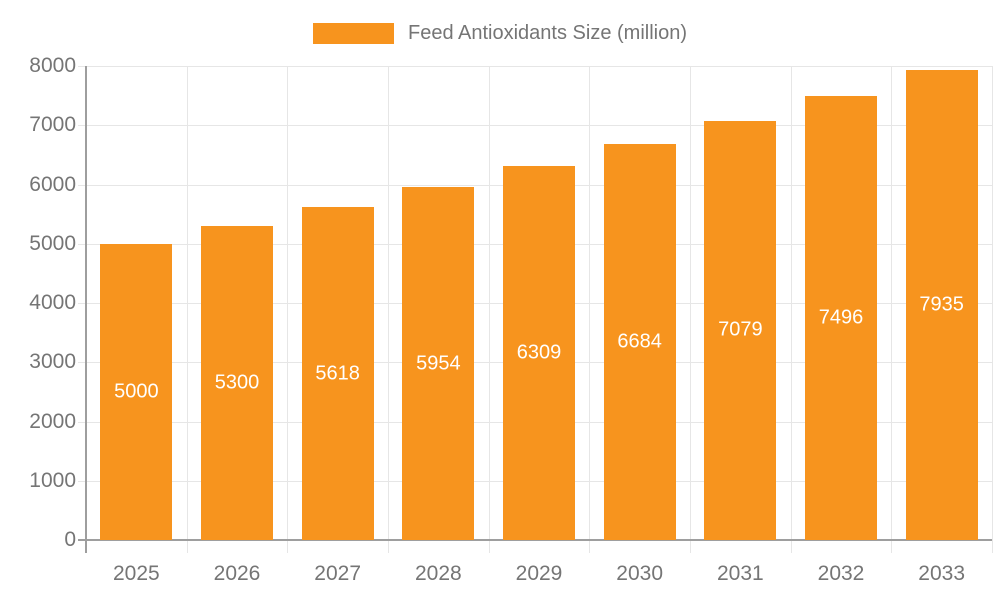 This screenshot has width=1000, height=600. I want to click on x-tick-label: 2032, so click(841, 573).